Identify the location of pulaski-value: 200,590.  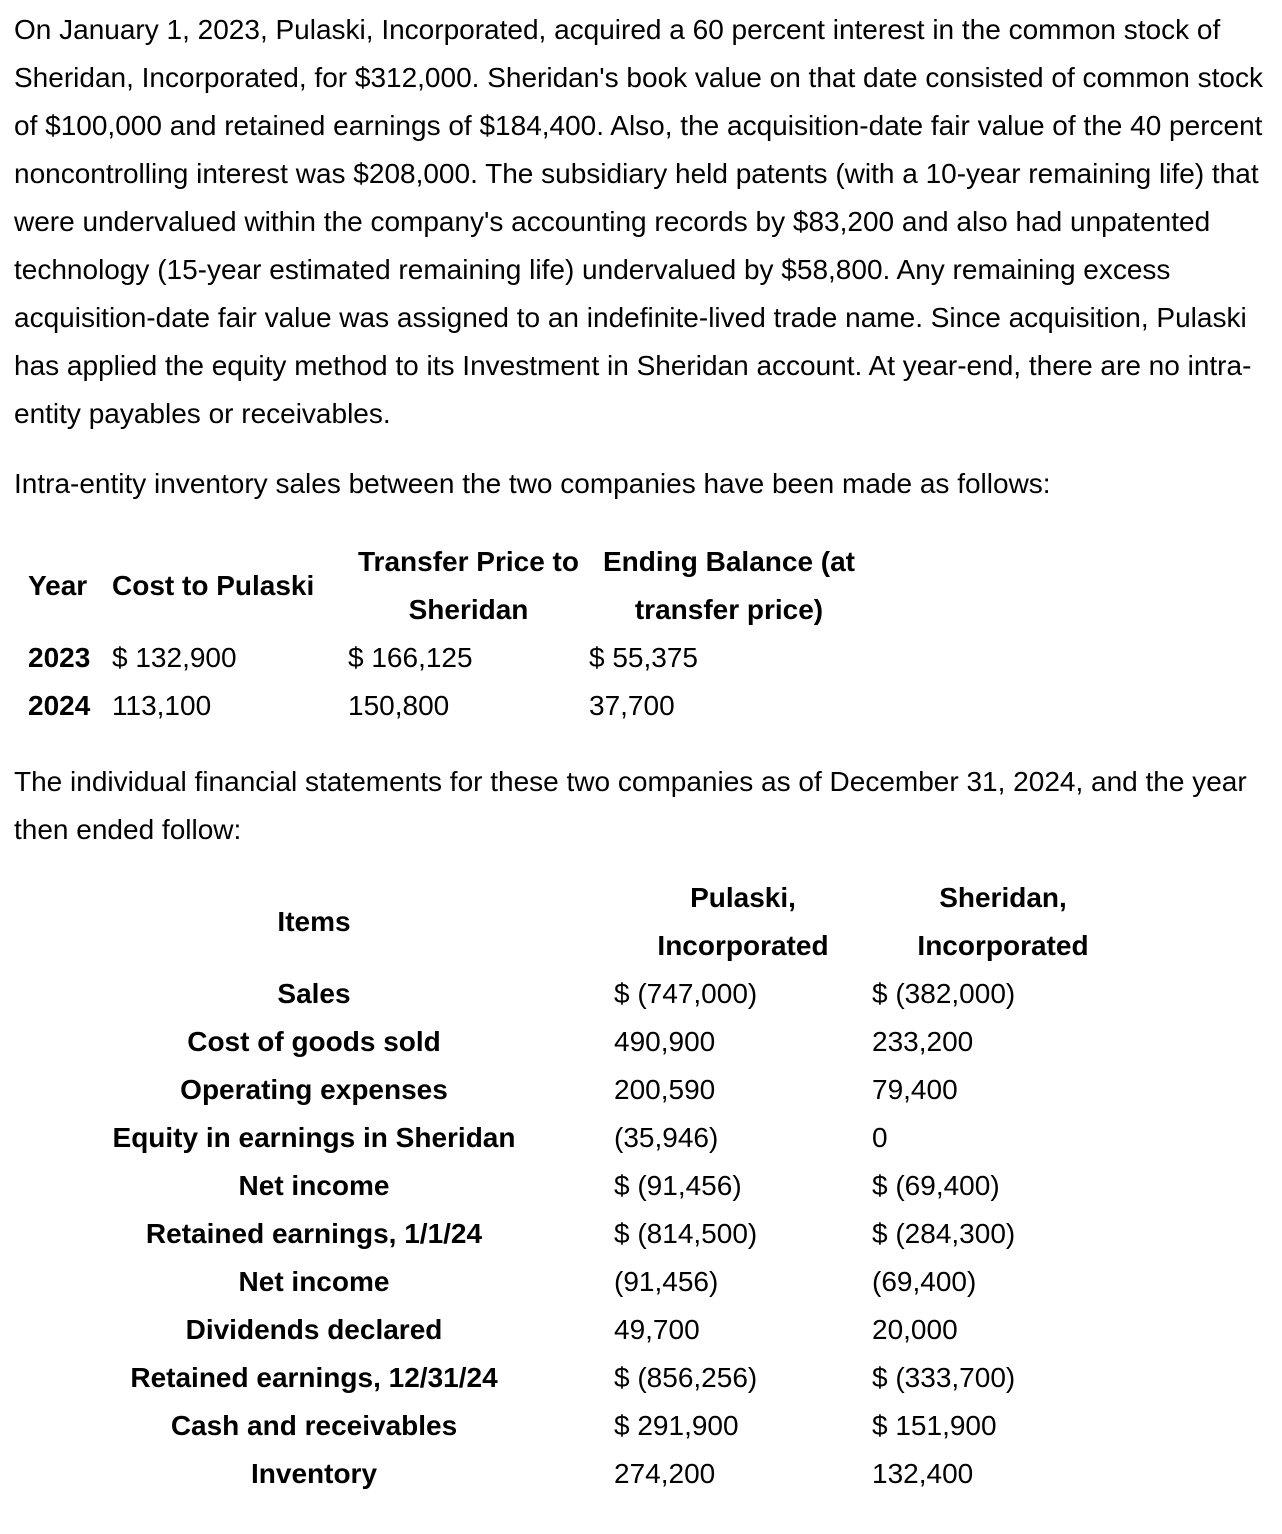
(665, 1089).